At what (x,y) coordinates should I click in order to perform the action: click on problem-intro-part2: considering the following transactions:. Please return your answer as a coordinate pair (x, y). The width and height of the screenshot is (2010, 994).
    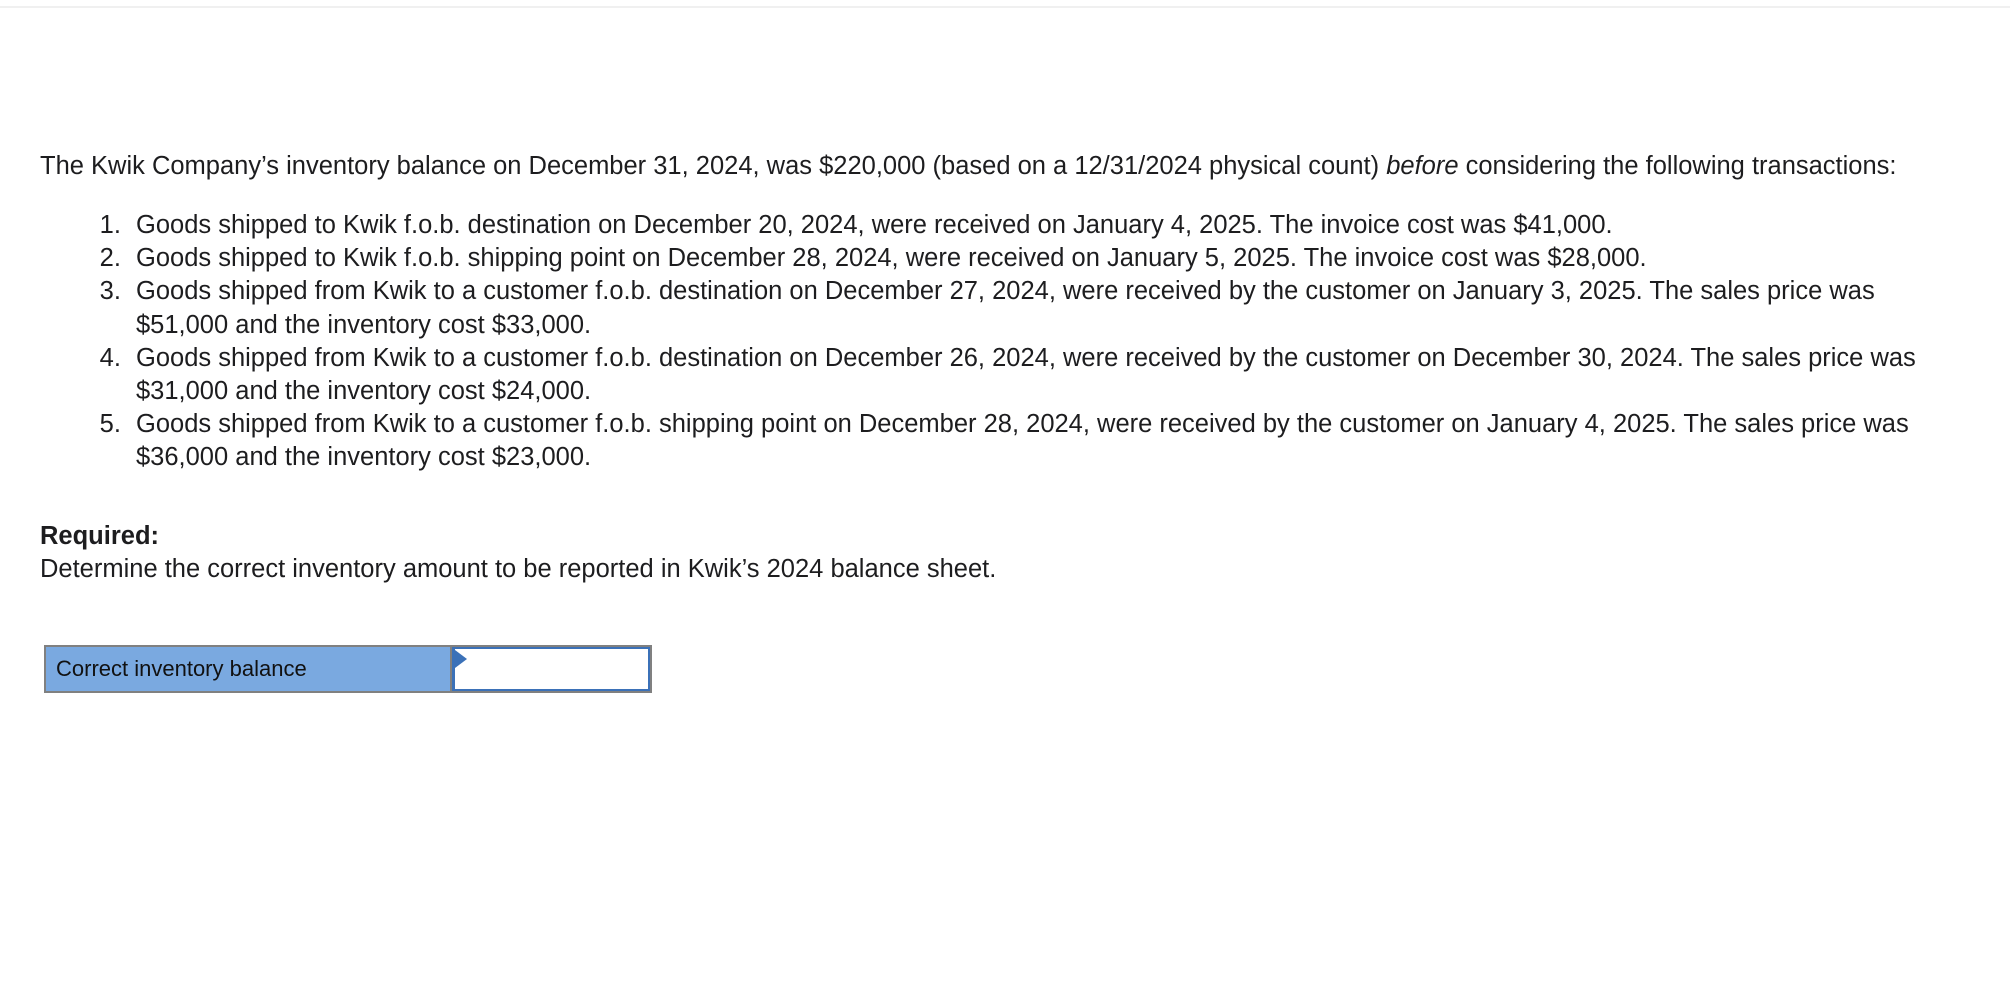
    Looking at the image, I should click on (1677, 166).